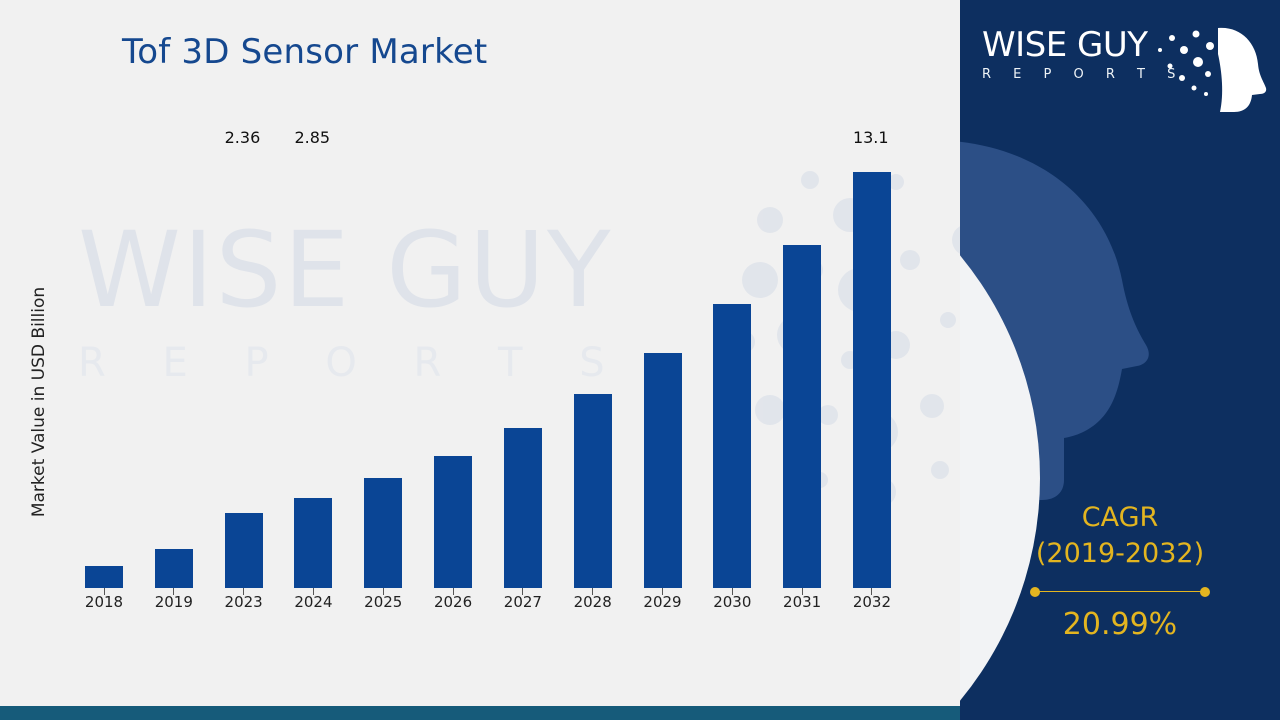  What do you see at coordinates (1205, 591) in the screenshot?
I see `divider-dot-right` at bounding box center [1205, 591].